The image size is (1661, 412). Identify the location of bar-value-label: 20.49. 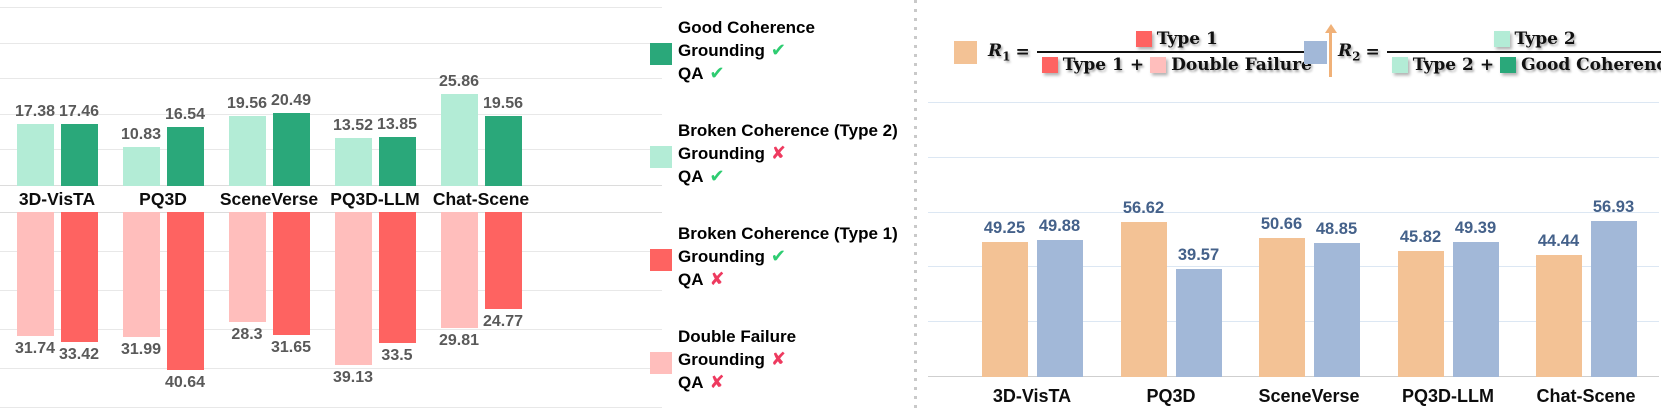
(291, 101).